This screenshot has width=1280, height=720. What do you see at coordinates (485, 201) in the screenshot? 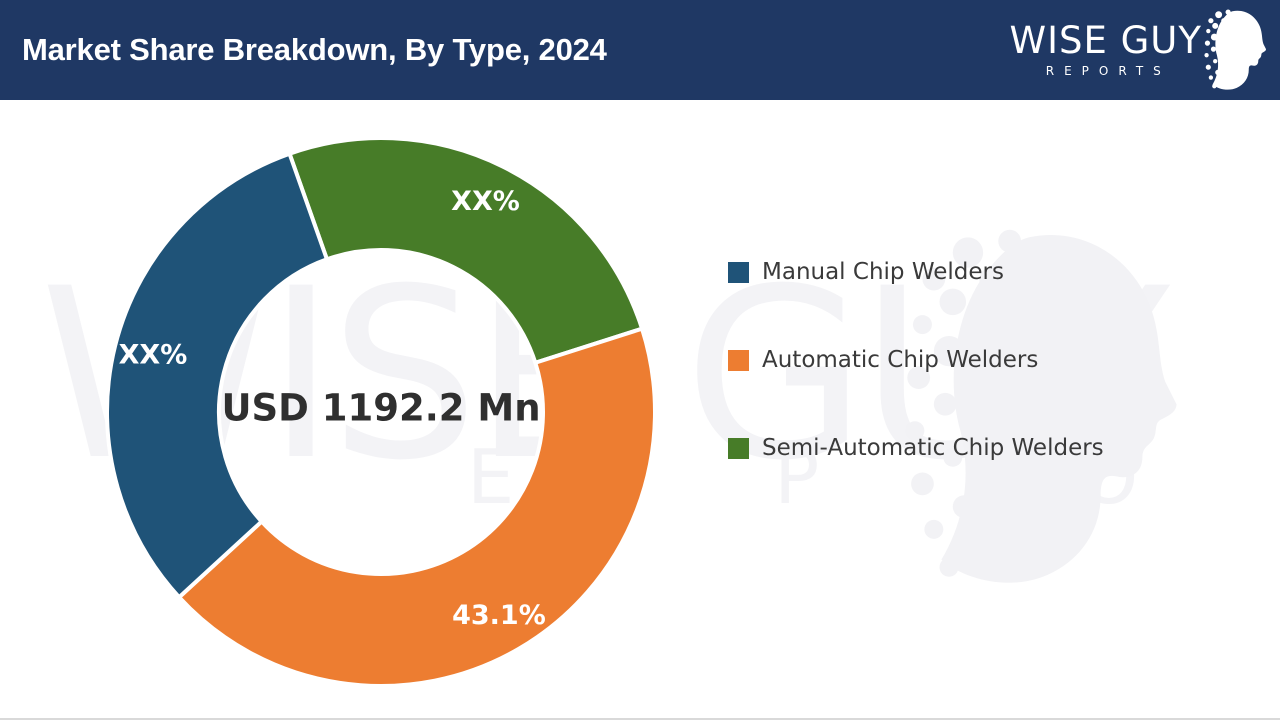
I see `donut-segment-label-semi-automatic-chip-welders: XX%` at bounding box center [485, 201].